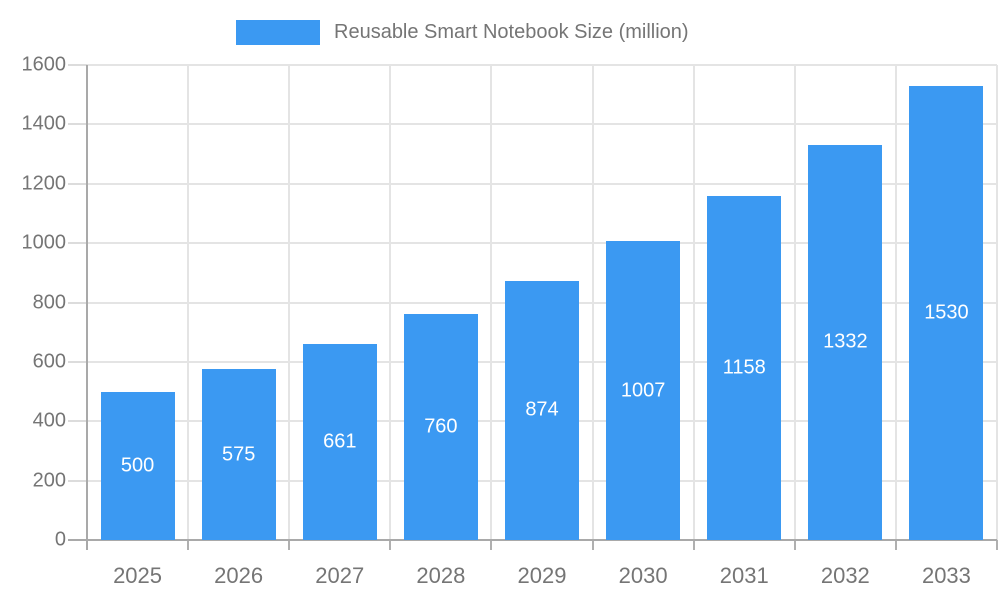 The width and height of the screenshot is (1000, 600). I want to click on legend-swatch, so click(278, 32).